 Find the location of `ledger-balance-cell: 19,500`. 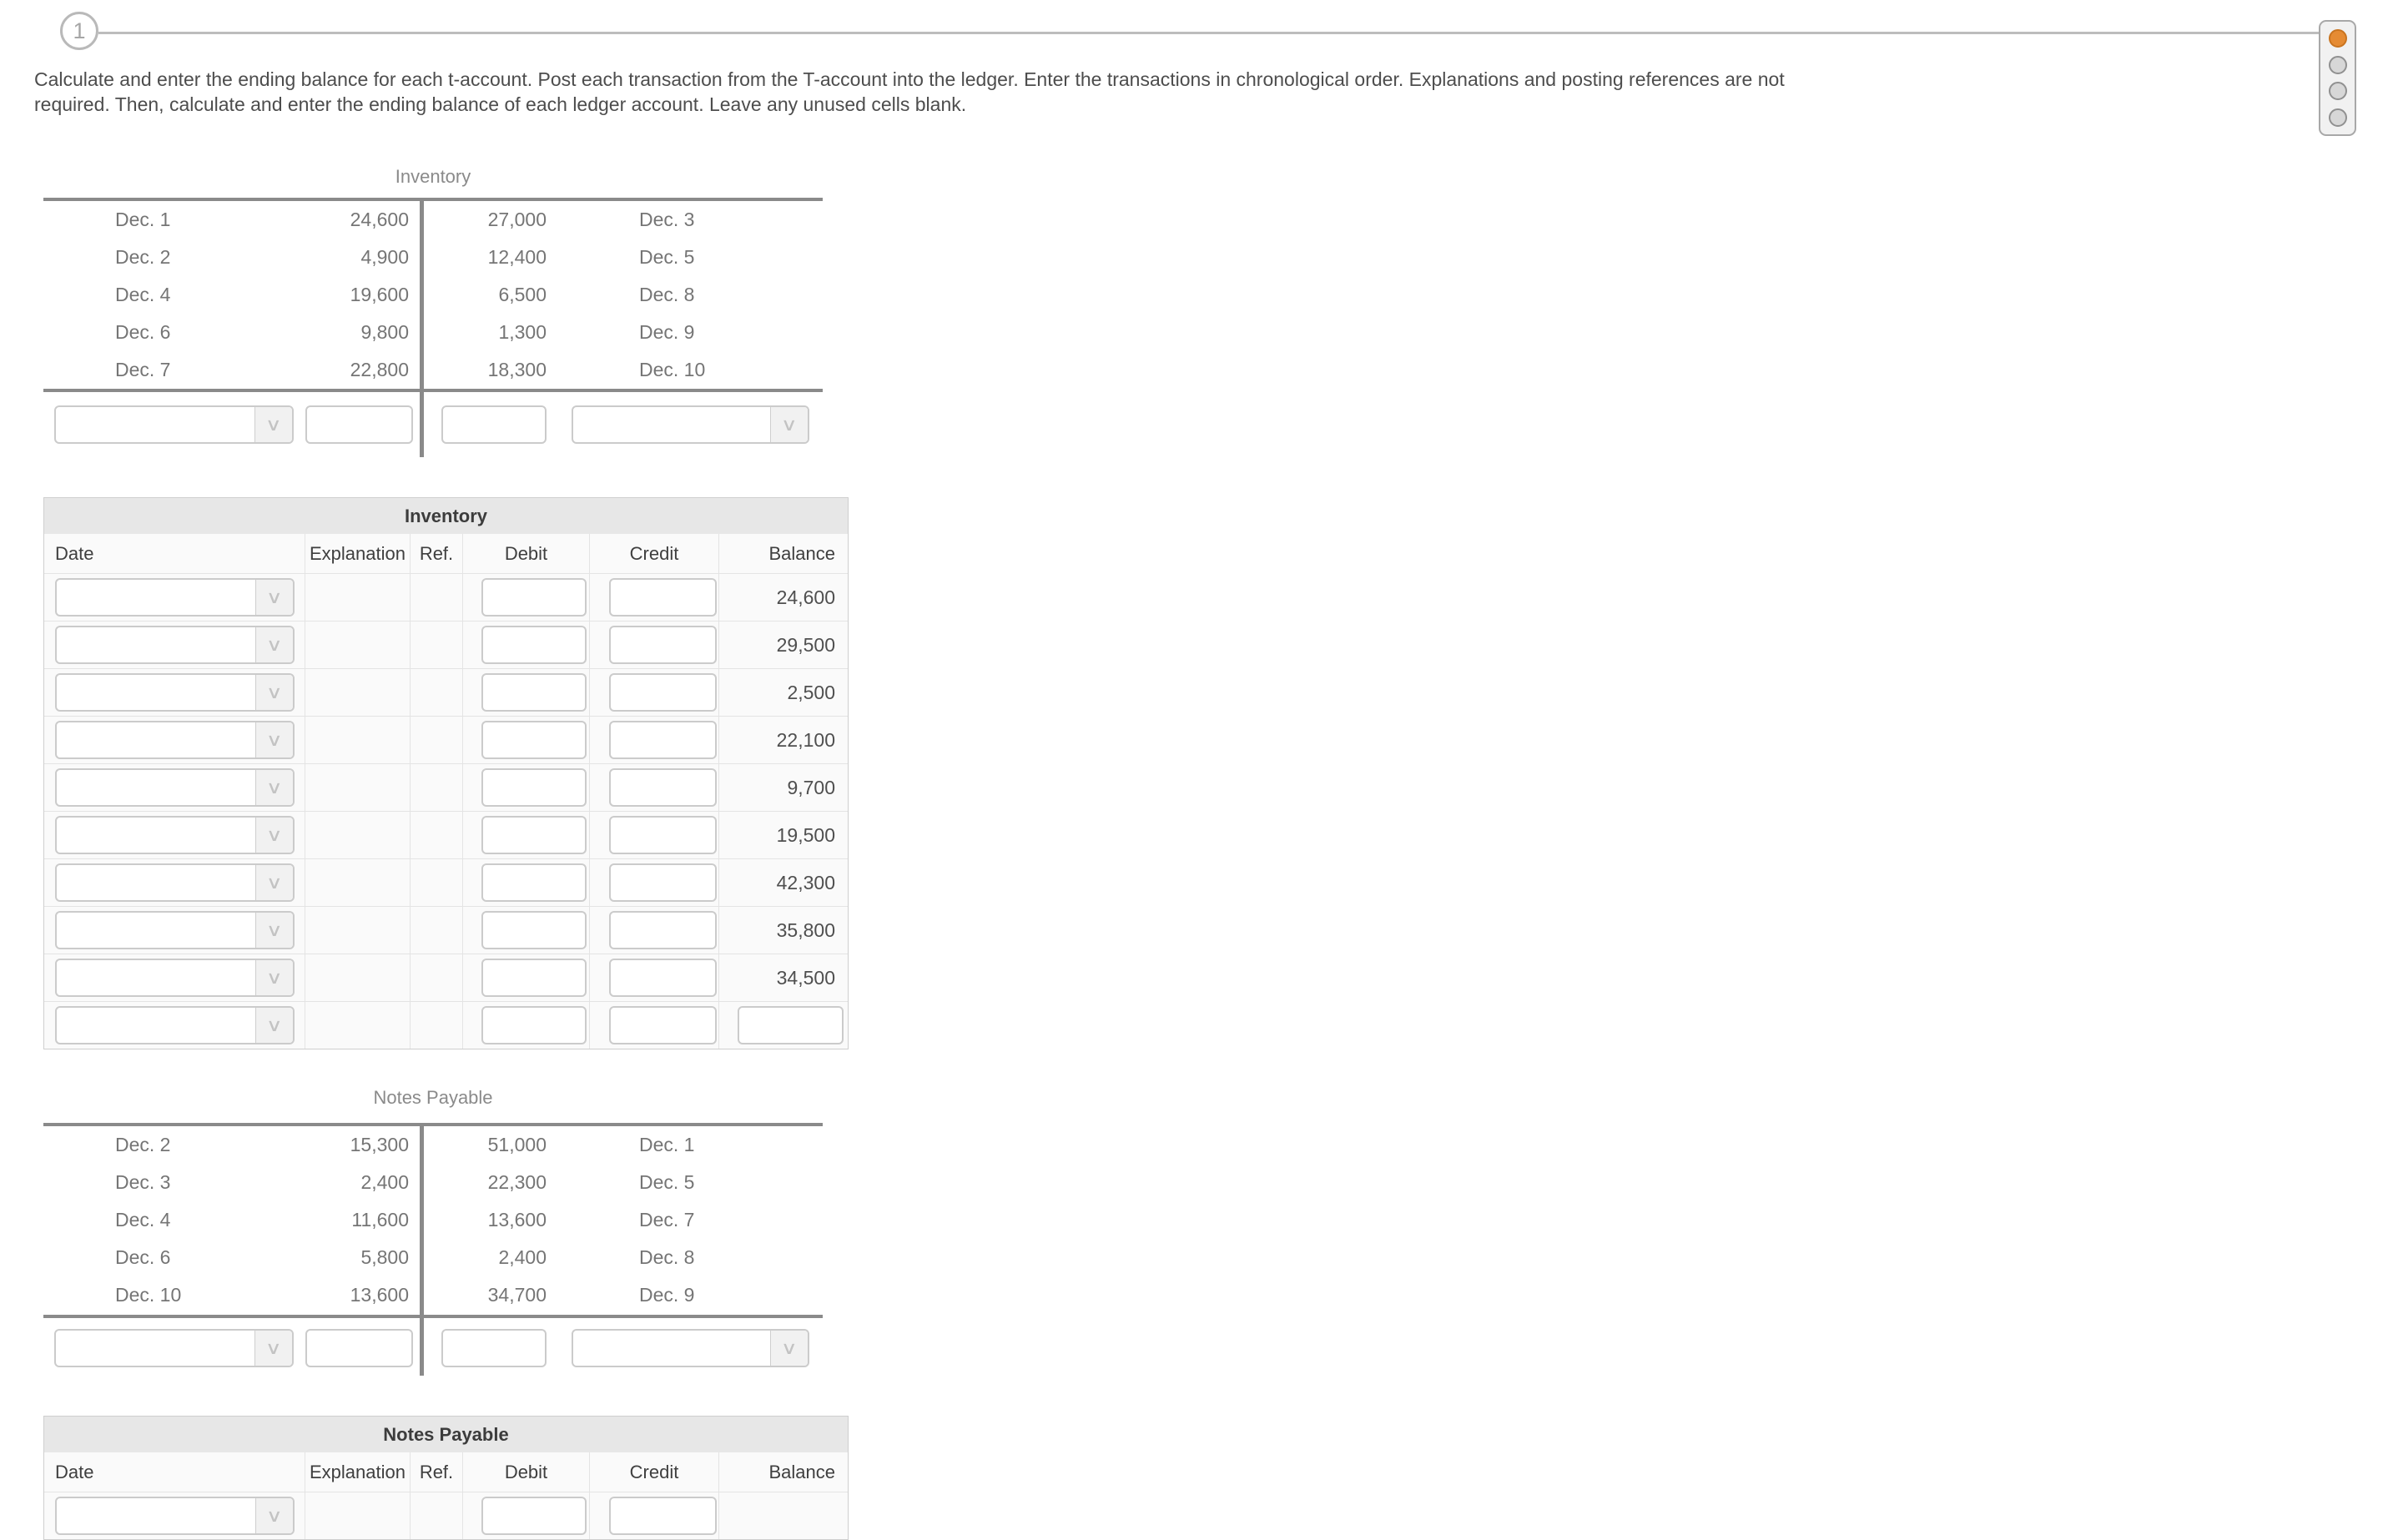

ledger-balance-cell: 19,500 is located at coordinates (783, 835).